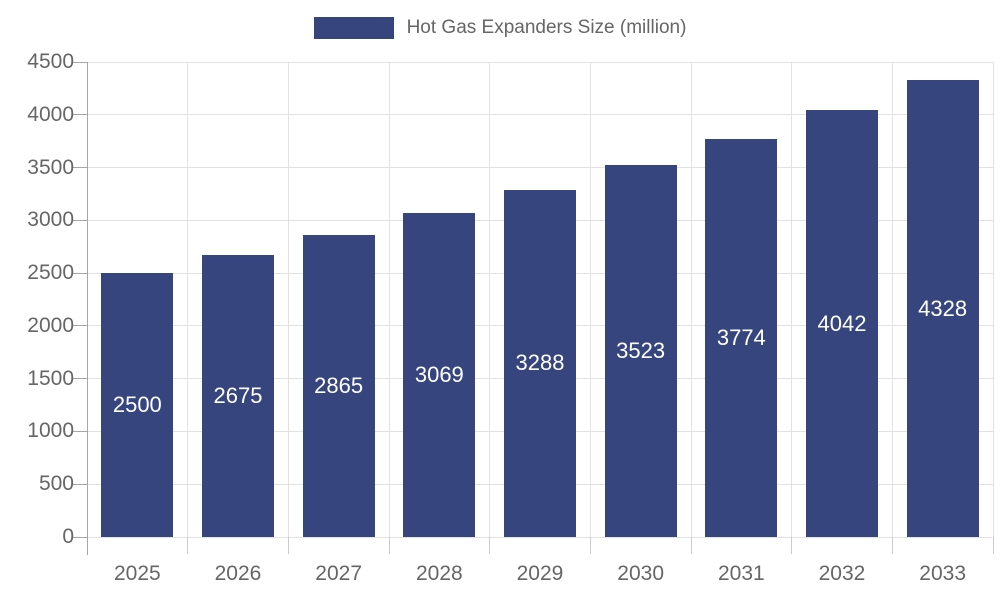  I want to click on bar-value-label: 4328, so click(943, 308).